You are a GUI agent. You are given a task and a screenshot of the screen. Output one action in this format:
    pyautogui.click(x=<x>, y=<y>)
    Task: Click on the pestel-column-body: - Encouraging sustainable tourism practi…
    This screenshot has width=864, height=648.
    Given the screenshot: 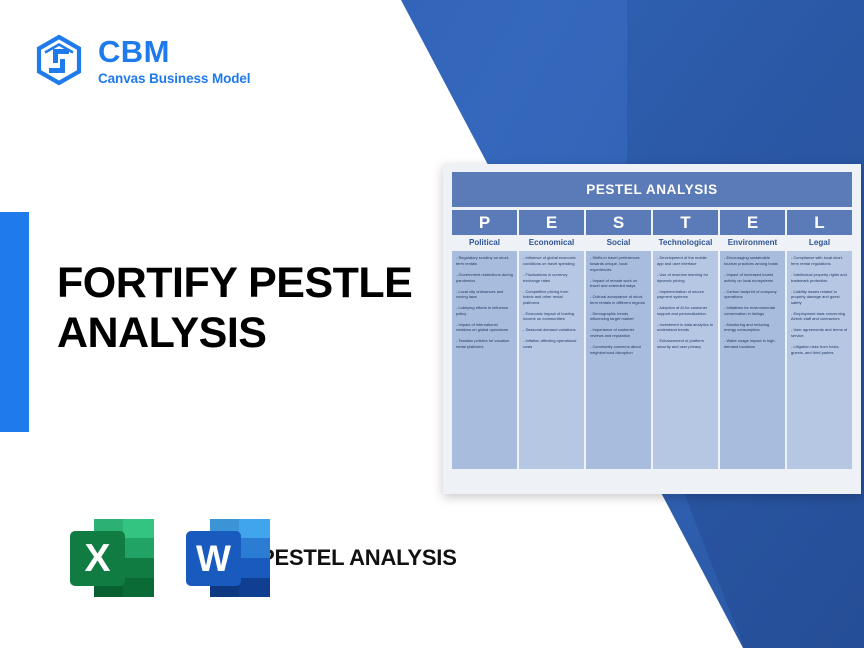 What is the action you would take?
    pyautogui.click(x=752, y=360)
    